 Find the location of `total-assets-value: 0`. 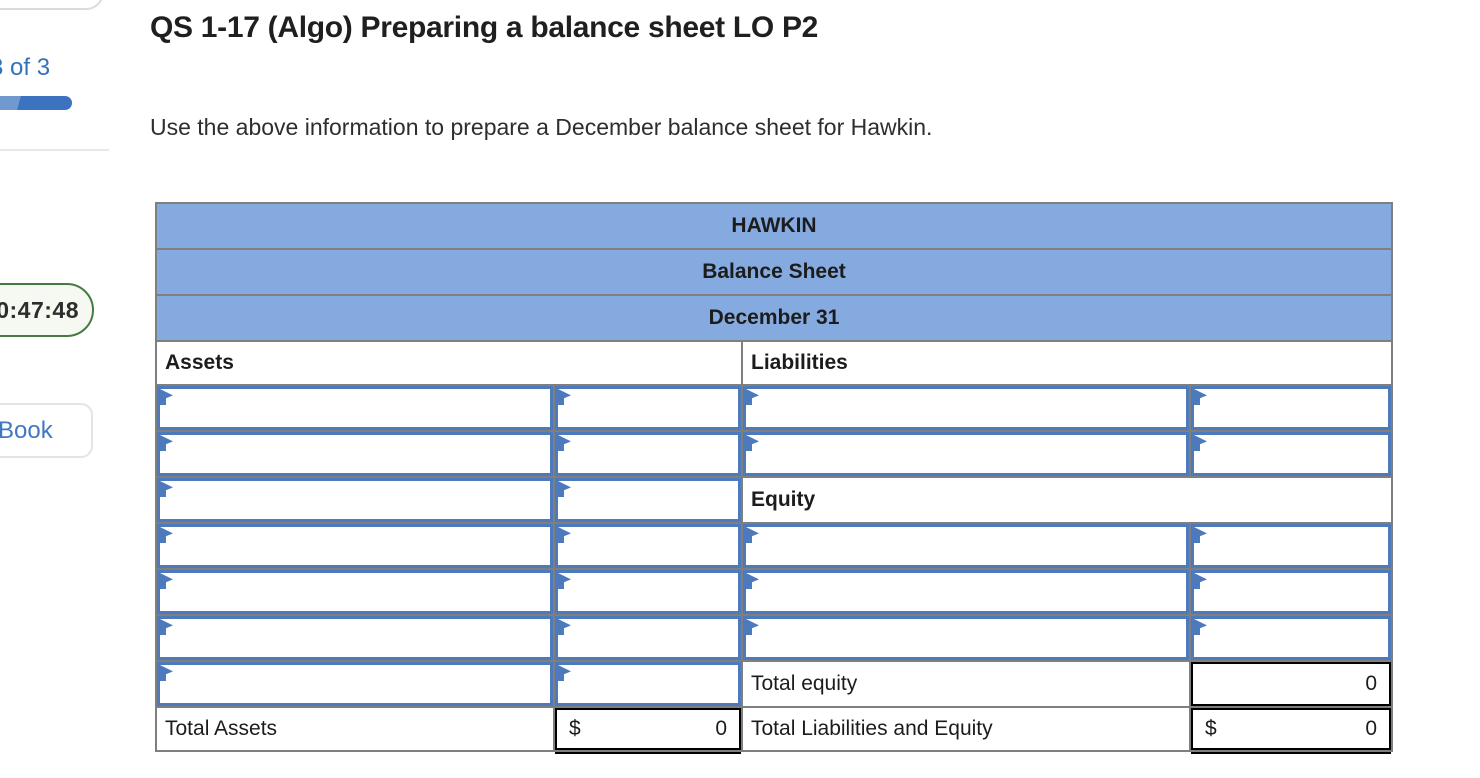

total-assets-value: 0 is located at coordinates (721, 728).